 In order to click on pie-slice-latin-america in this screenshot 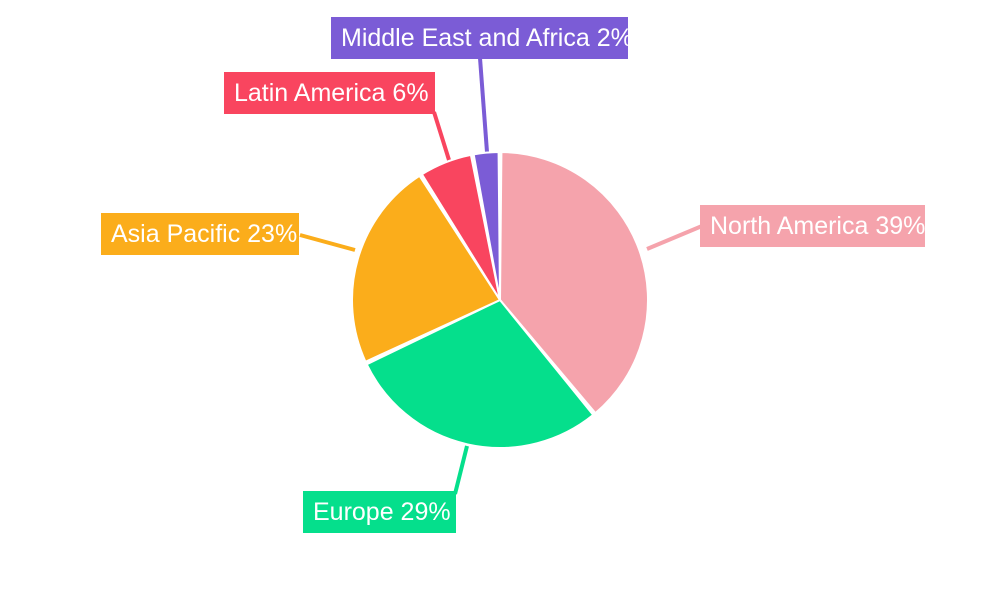, I will do `click(460, 227)`.